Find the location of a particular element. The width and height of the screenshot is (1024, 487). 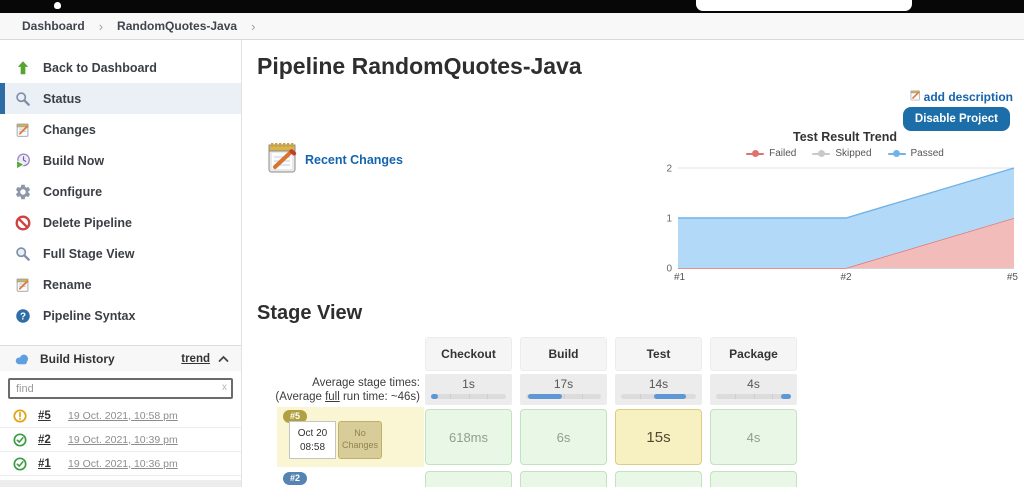

sidebar-item-label: Rename is located at coordinates (67, 284).